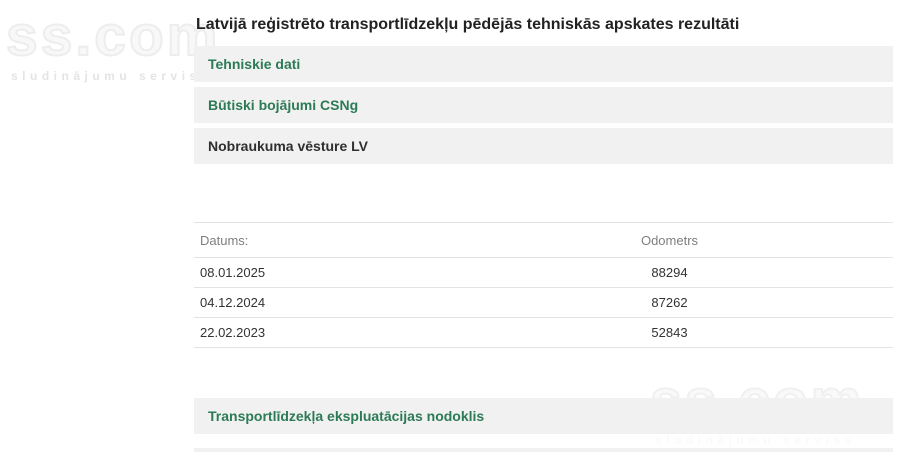 Image resolution: width=900 pixels, height=452 pixels. Describe the element at coordinates (283, 105) in the screenshot. I see `accordion-item-label: Būtiski bojājumi CSNg` at that location.